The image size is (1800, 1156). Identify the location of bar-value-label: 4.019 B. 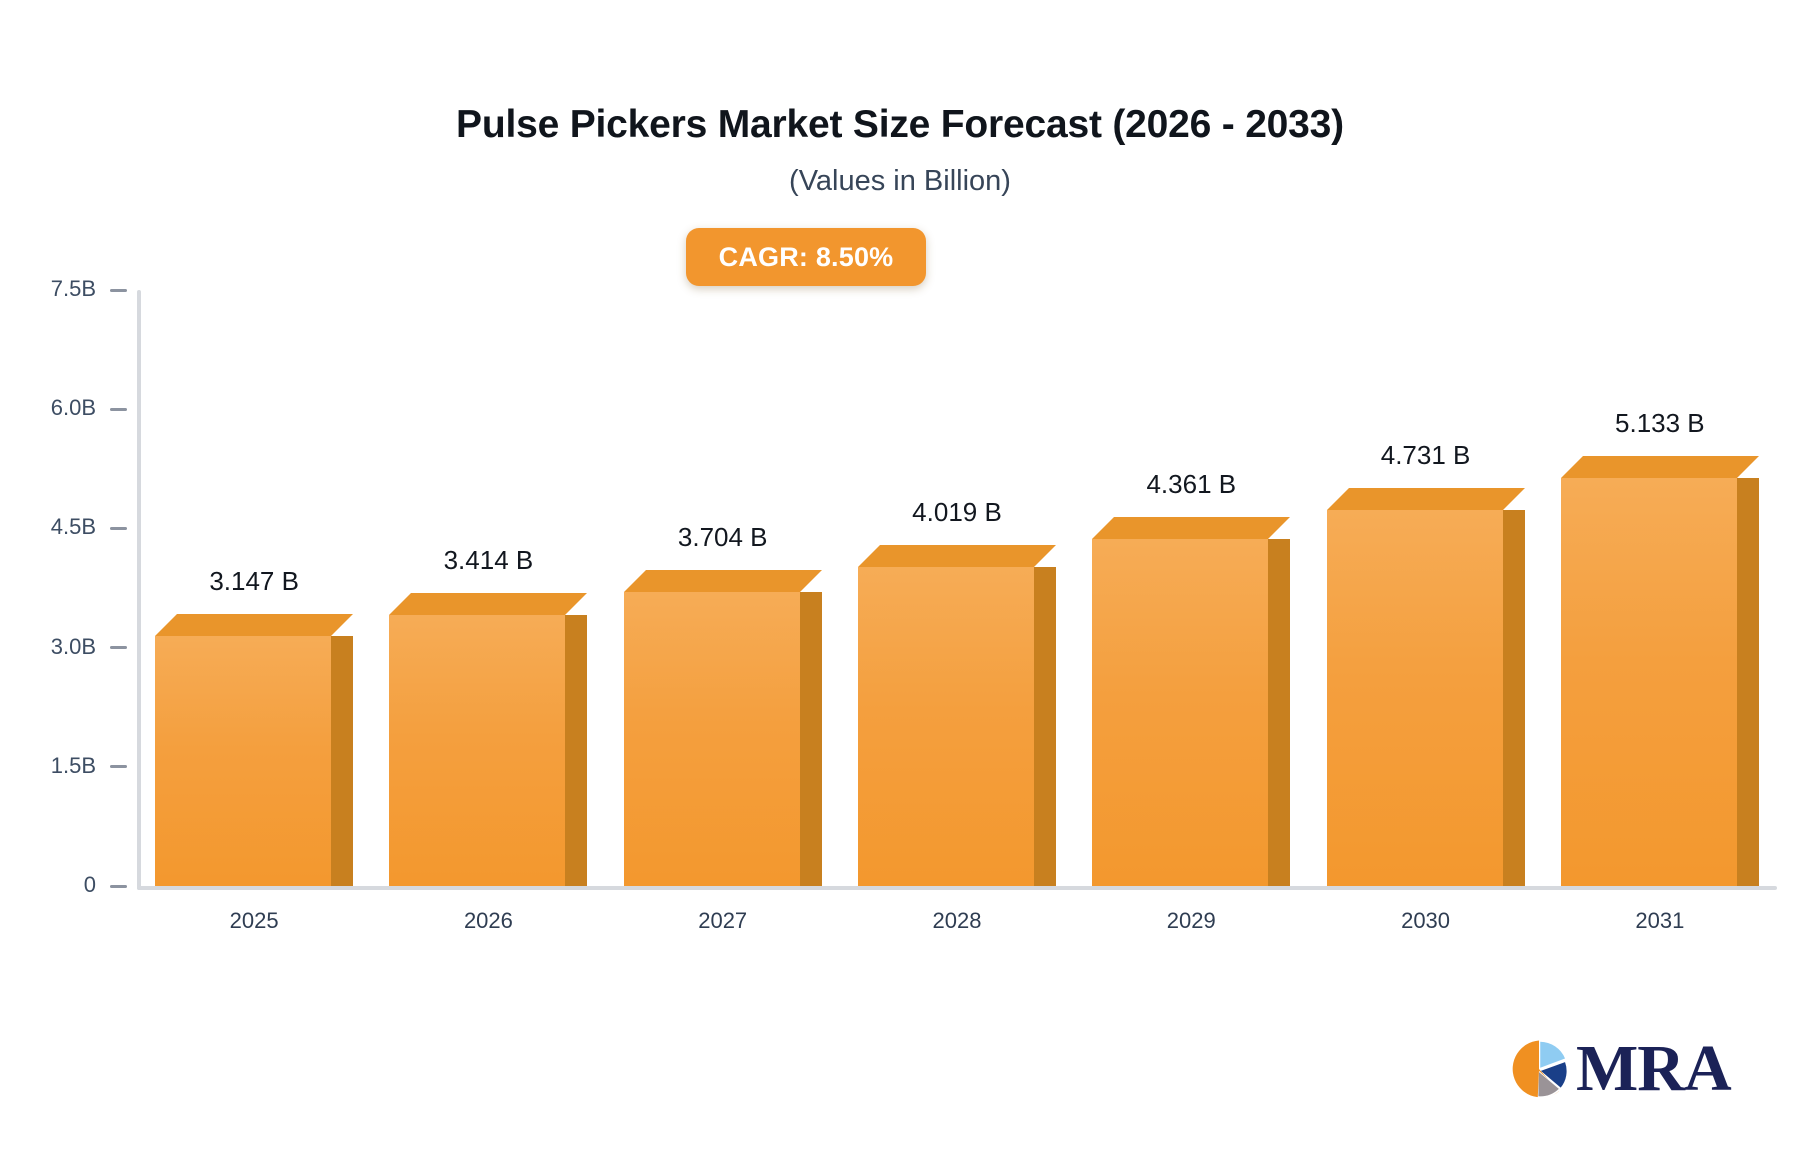
(957, 511).